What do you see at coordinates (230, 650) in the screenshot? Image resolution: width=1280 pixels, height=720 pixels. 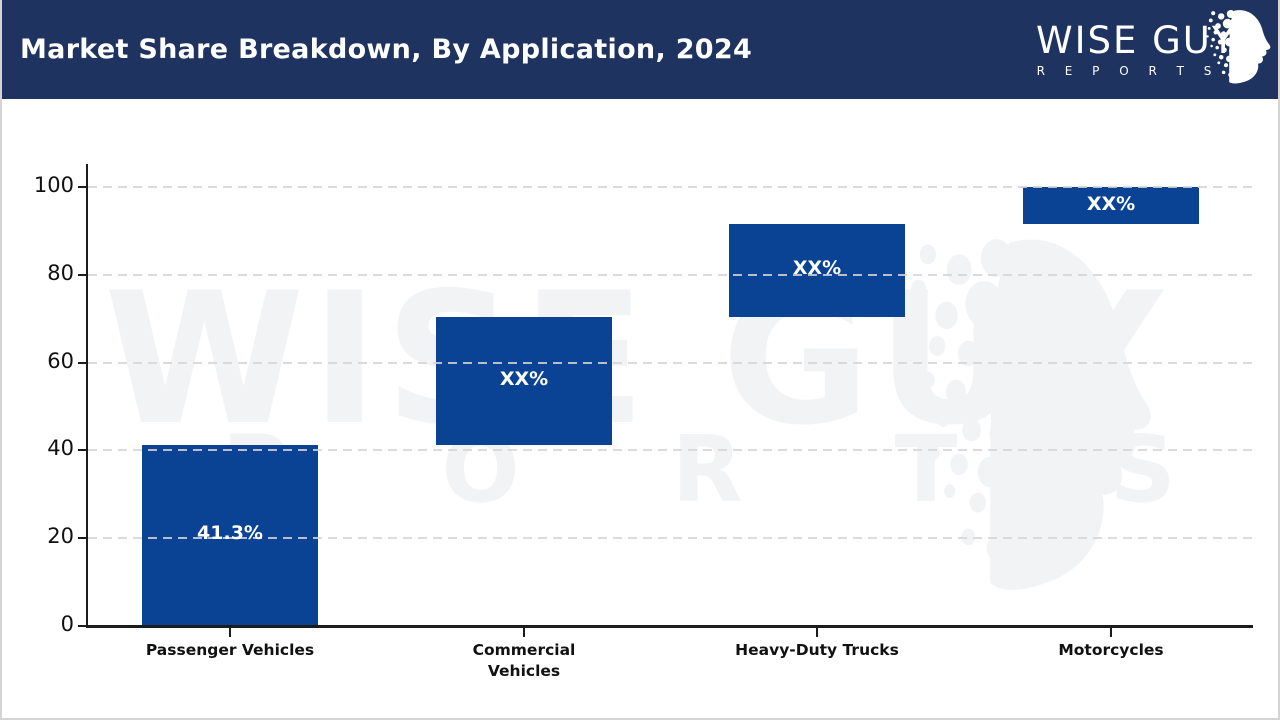 I see `x-axis-category-label: Passenger Vehicles` at bounding box center [230, 650].